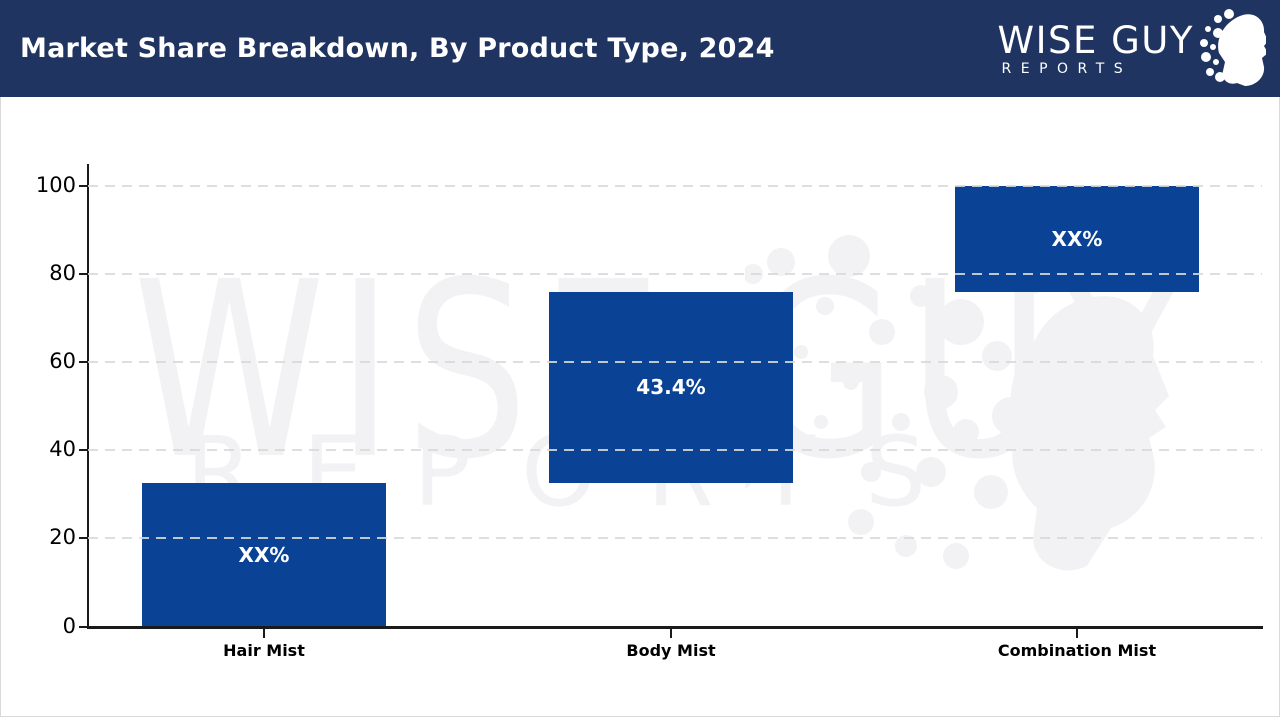  Describe the element at coordinates (1095, 40) in the screenshot. I see `logo-wordmark: WISE GUY` at that location.